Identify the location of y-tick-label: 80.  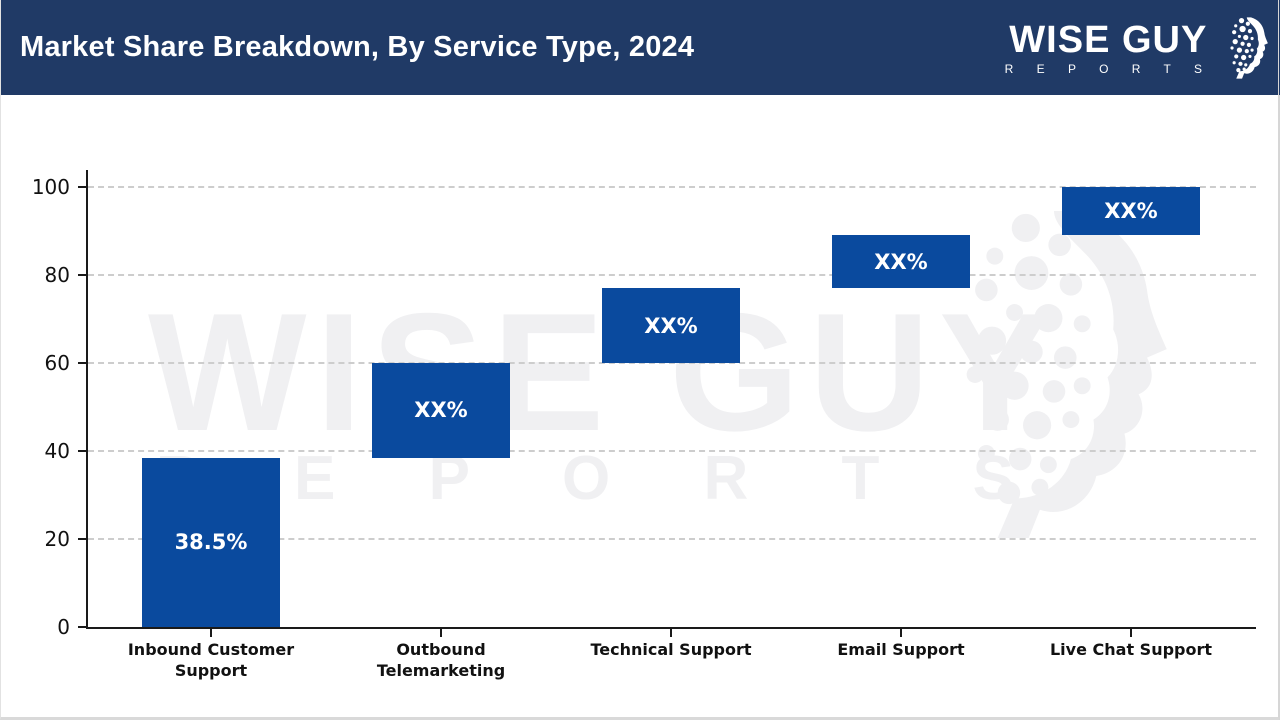
(57, 275).